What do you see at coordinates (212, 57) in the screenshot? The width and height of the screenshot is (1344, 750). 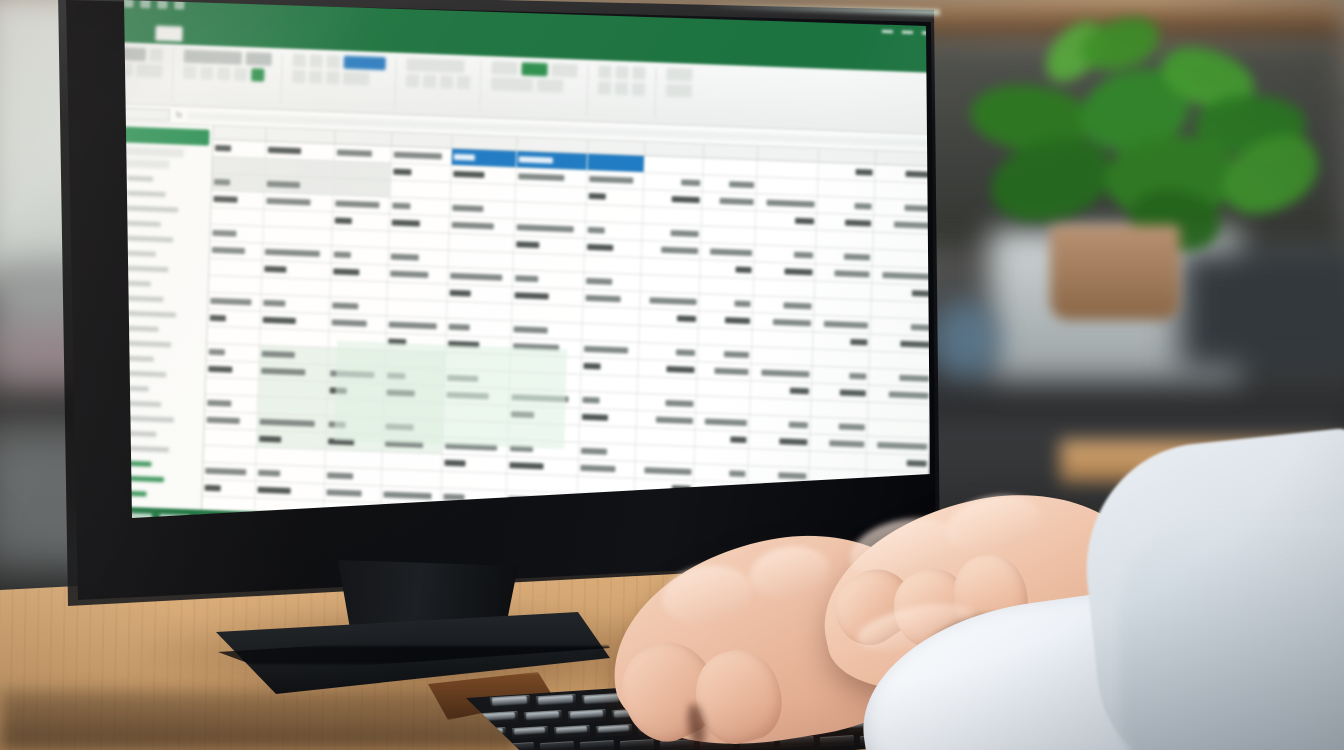 I see `font-family-select` at bounding box center [212, 57].